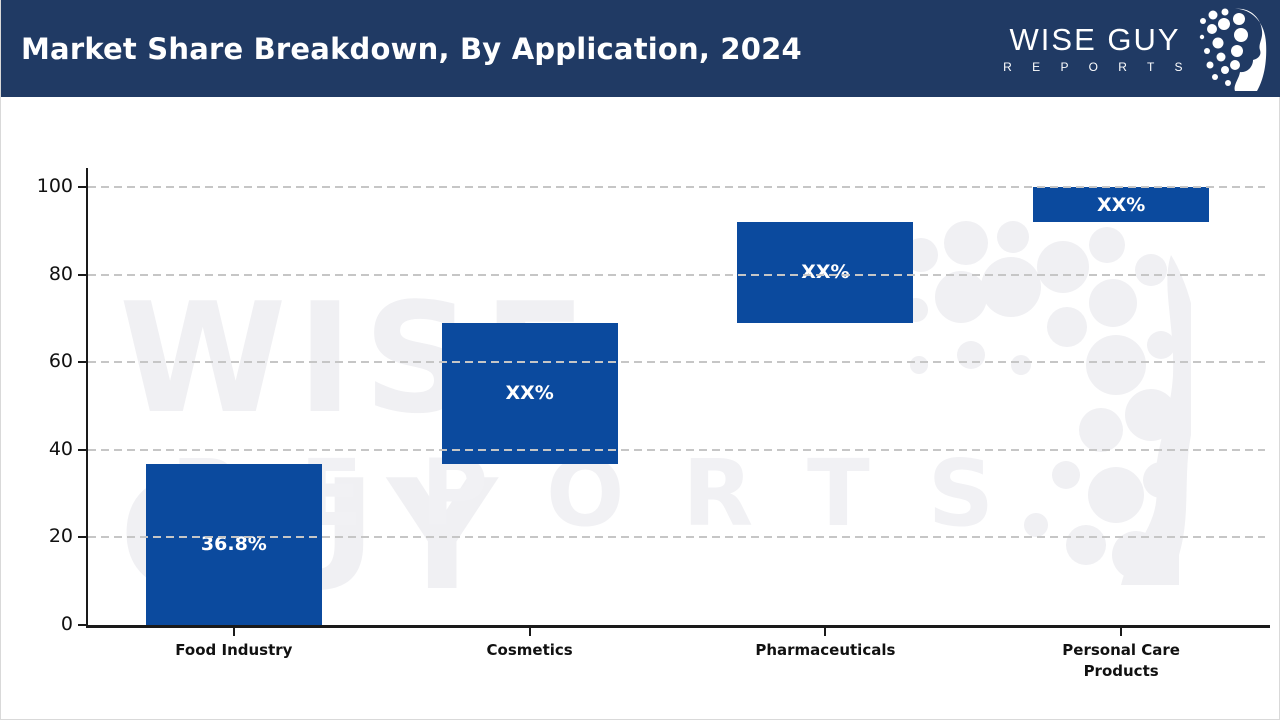  I want to click on wiseguy-logo: WISE GUY R E P O R T S, so click(1133, 49).